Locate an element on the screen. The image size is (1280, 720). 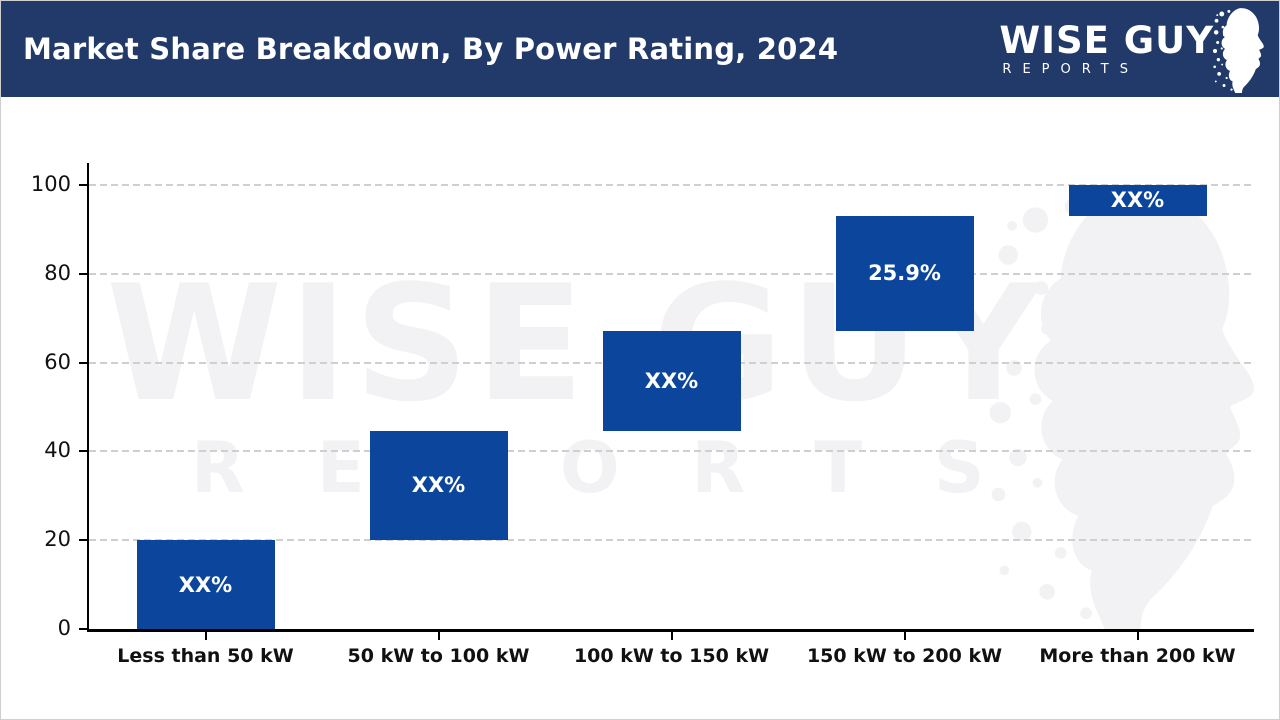
logo-face-icon is located at coordinates (1239, 49).